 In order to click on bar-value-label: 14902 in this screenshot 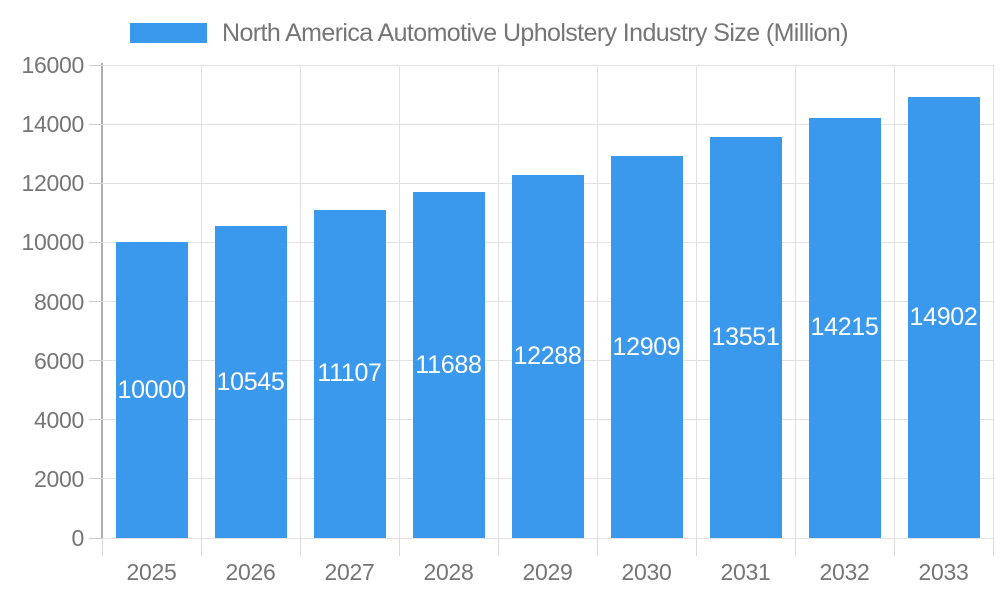, I will do `click(943, 317)`.